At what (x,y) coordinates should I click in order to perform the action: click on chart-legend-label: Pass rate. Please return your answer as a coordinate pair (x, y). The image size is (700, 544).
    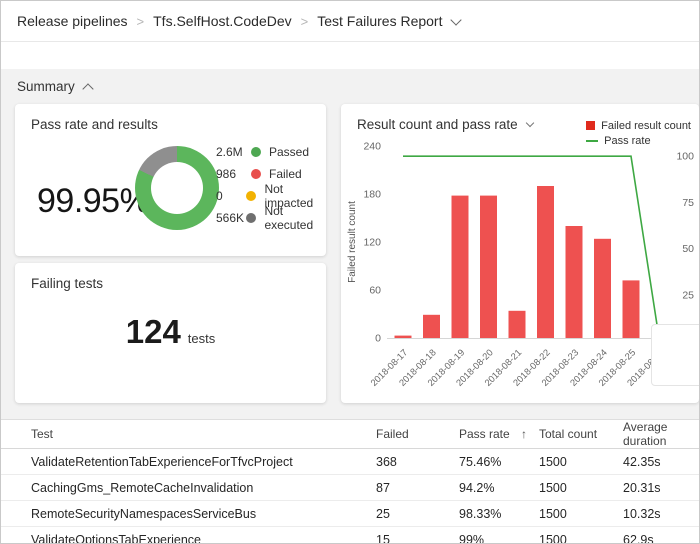
    Looking at the image, I should click on (627, 140).